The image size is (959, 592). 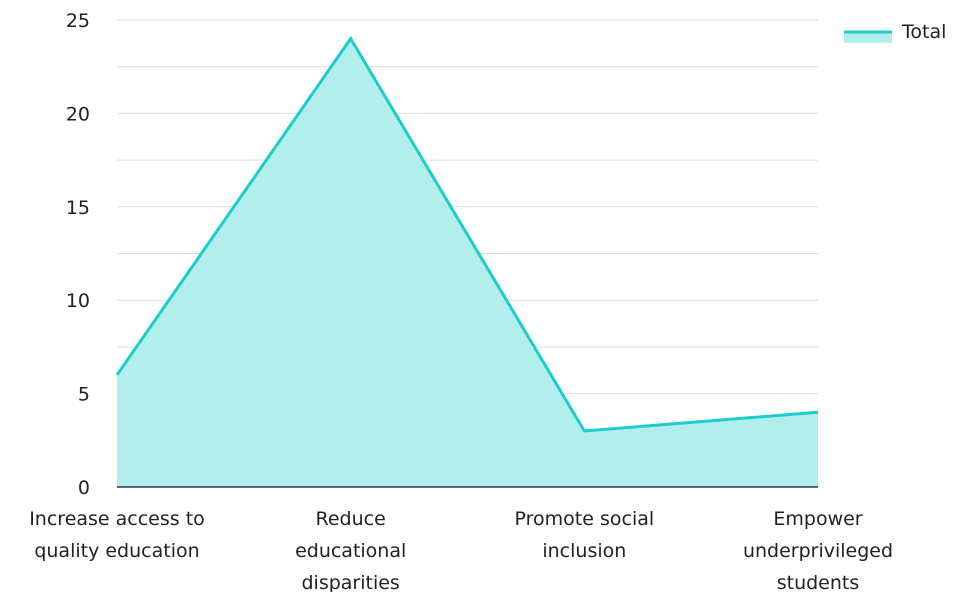 I want to click on y-tick-label: 5, so click(x=84, y=395).